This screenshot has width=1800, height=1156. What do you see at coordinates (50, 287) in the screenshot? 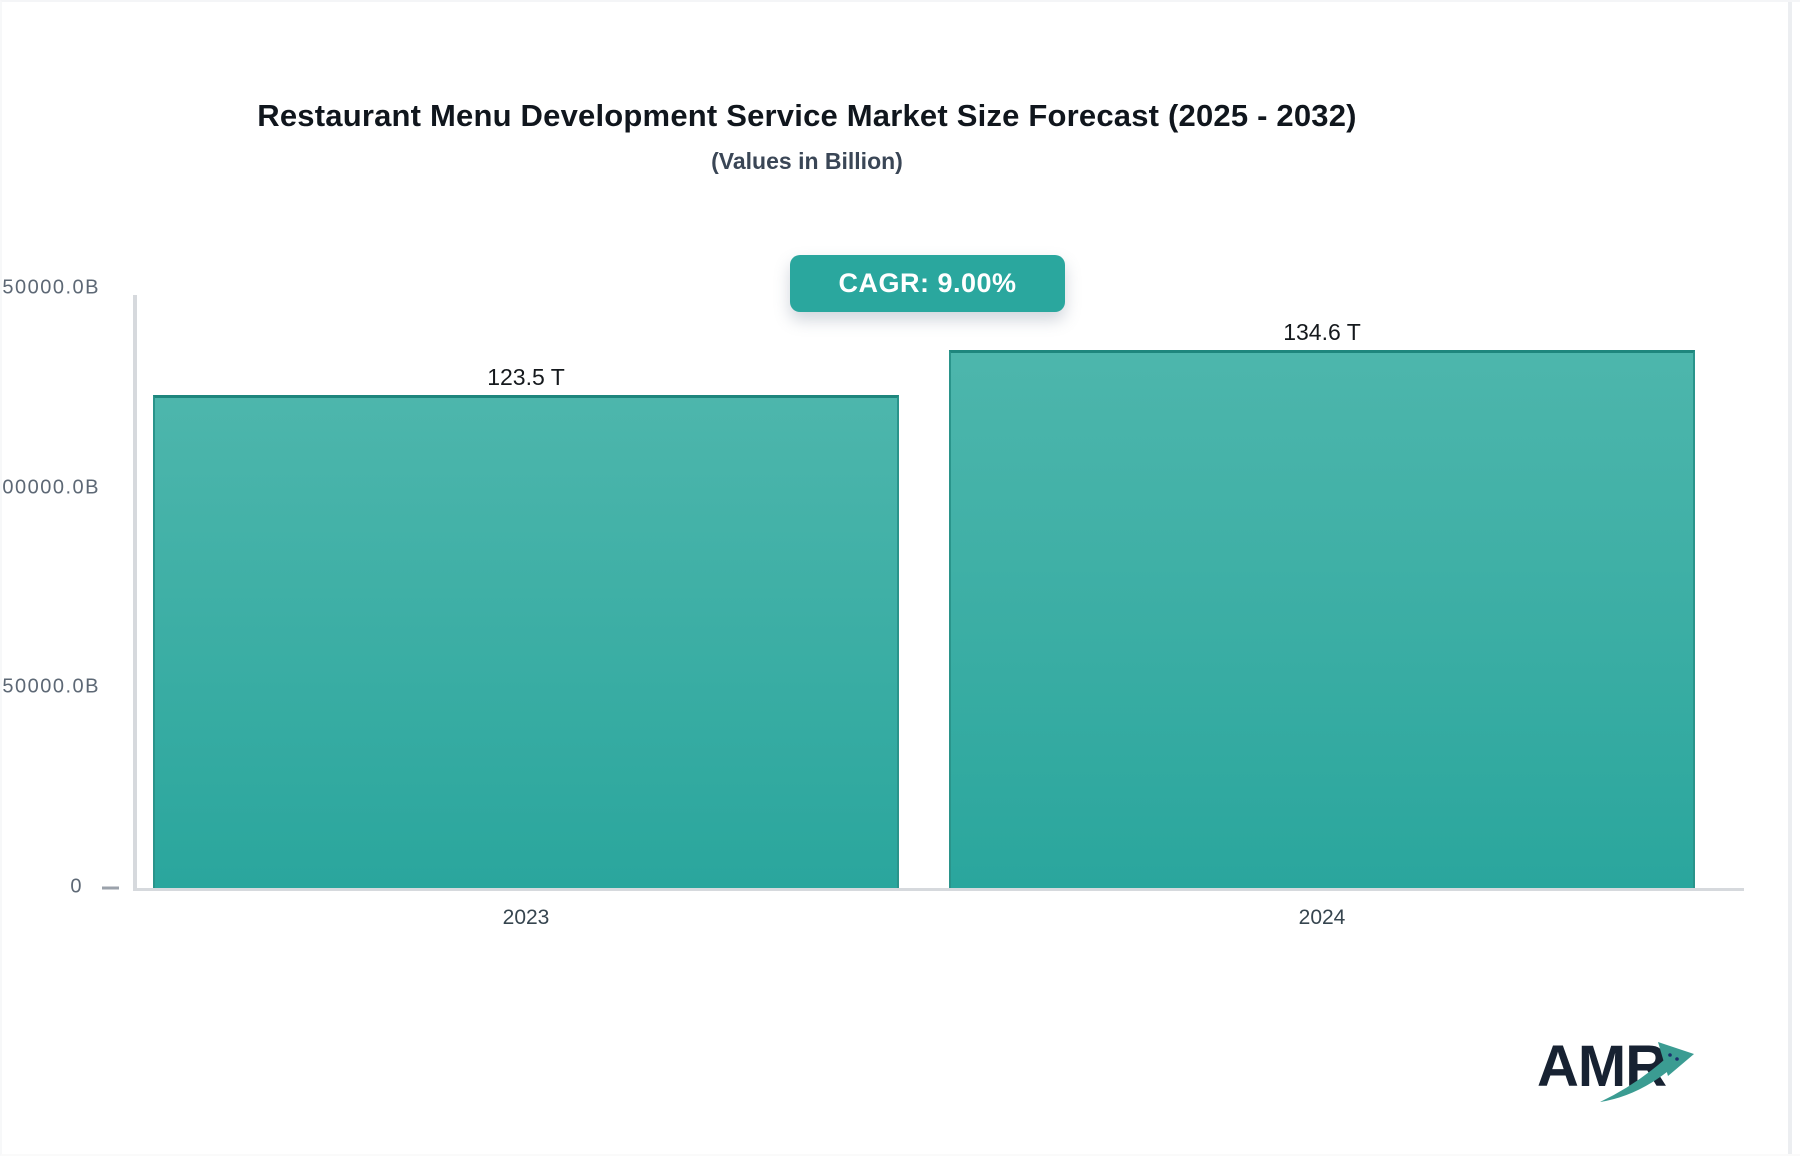
I see `y-tick-label: 150000.0B` at bounding box center [50, 287].